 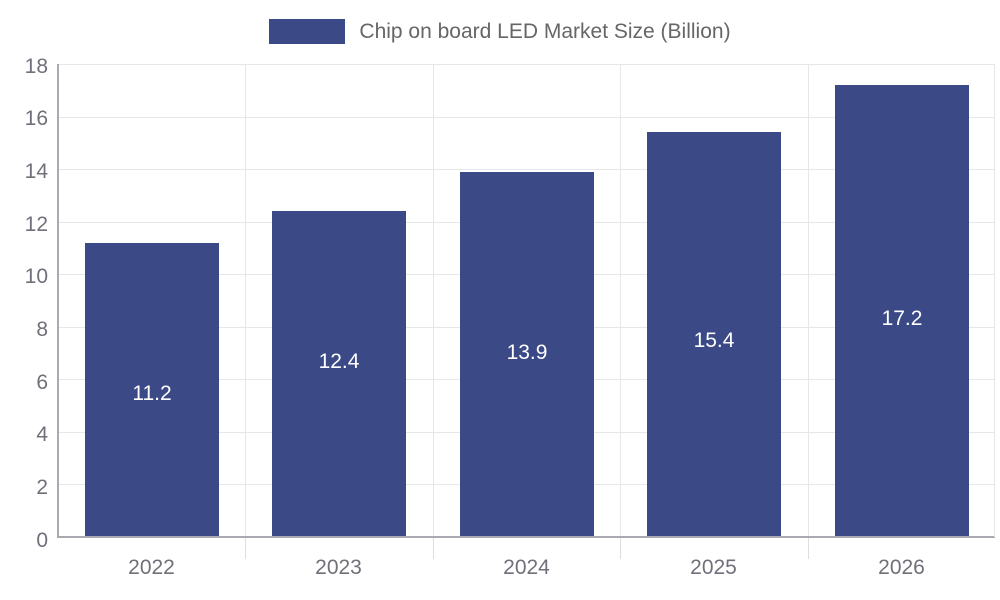 I want to click on legend-color-swatch-icon, so click(x=307, y=31).